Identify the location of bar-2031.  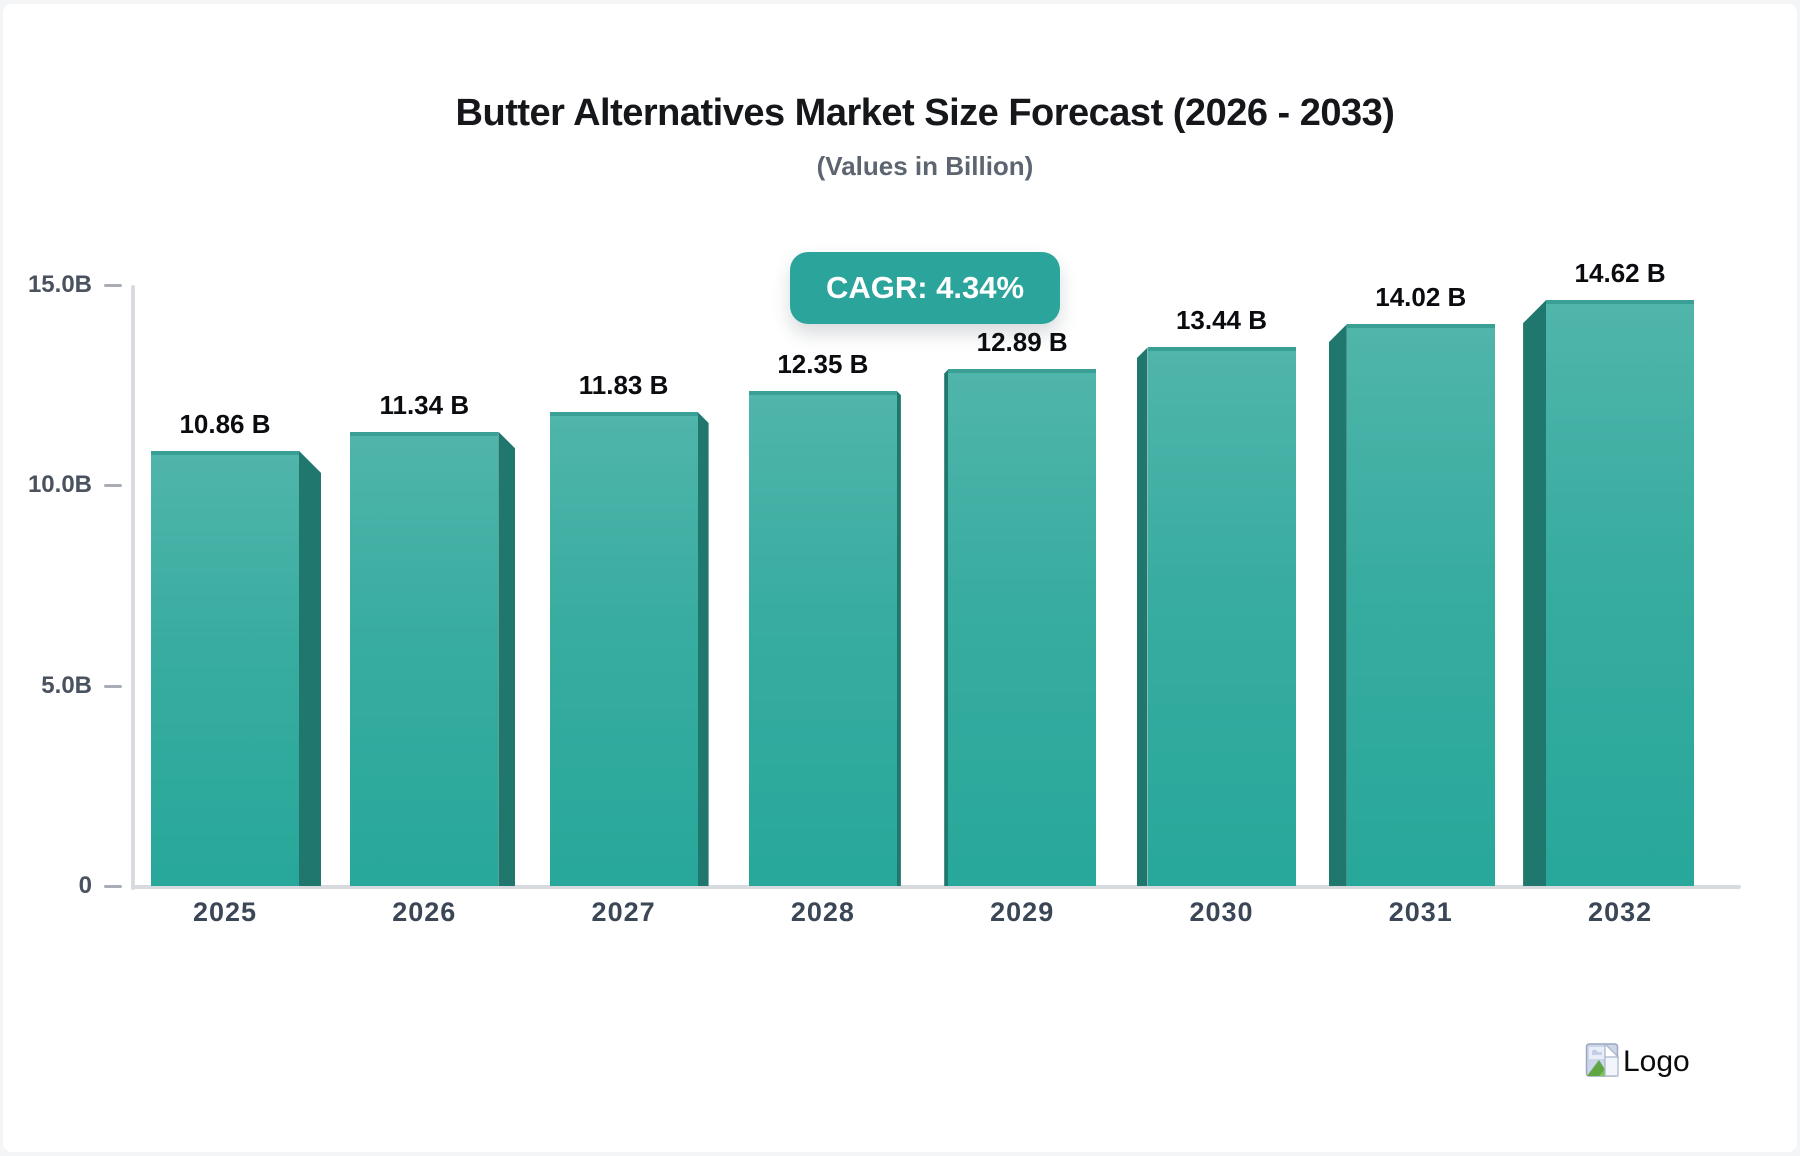
(1411, 605).